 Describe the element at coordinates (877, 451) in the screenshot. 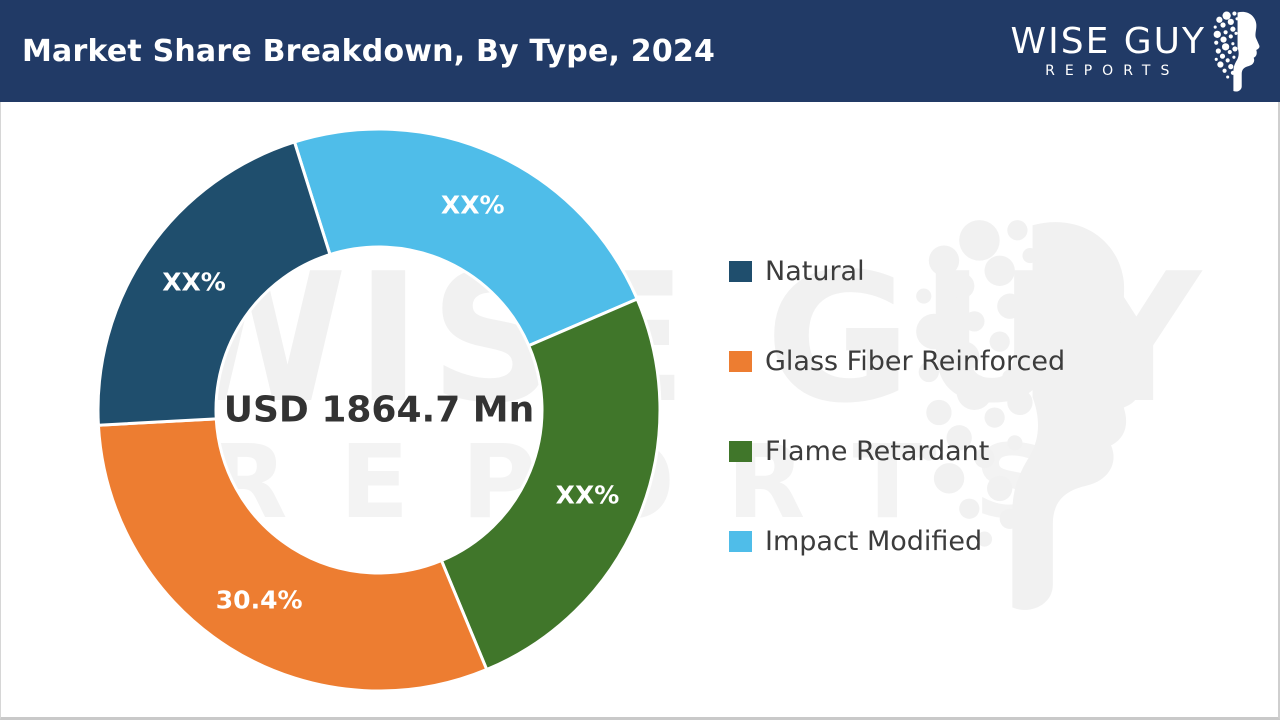

I see `legend-label-flame-retardant: Flame Retardant` at that location.